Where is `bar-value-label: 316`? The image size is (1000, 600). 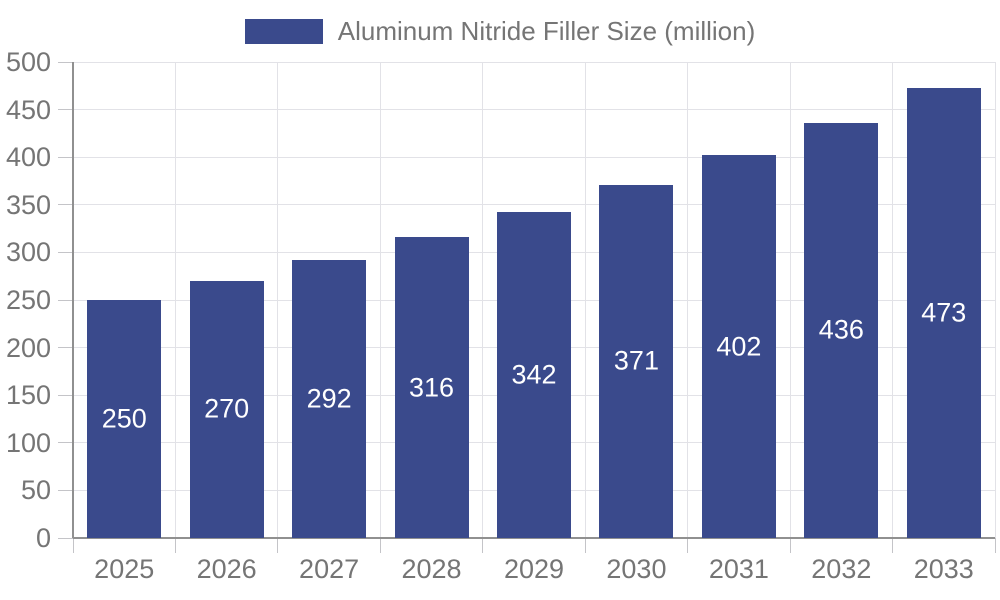
bar-value-label: 316 is located at coordinates (432, 387).